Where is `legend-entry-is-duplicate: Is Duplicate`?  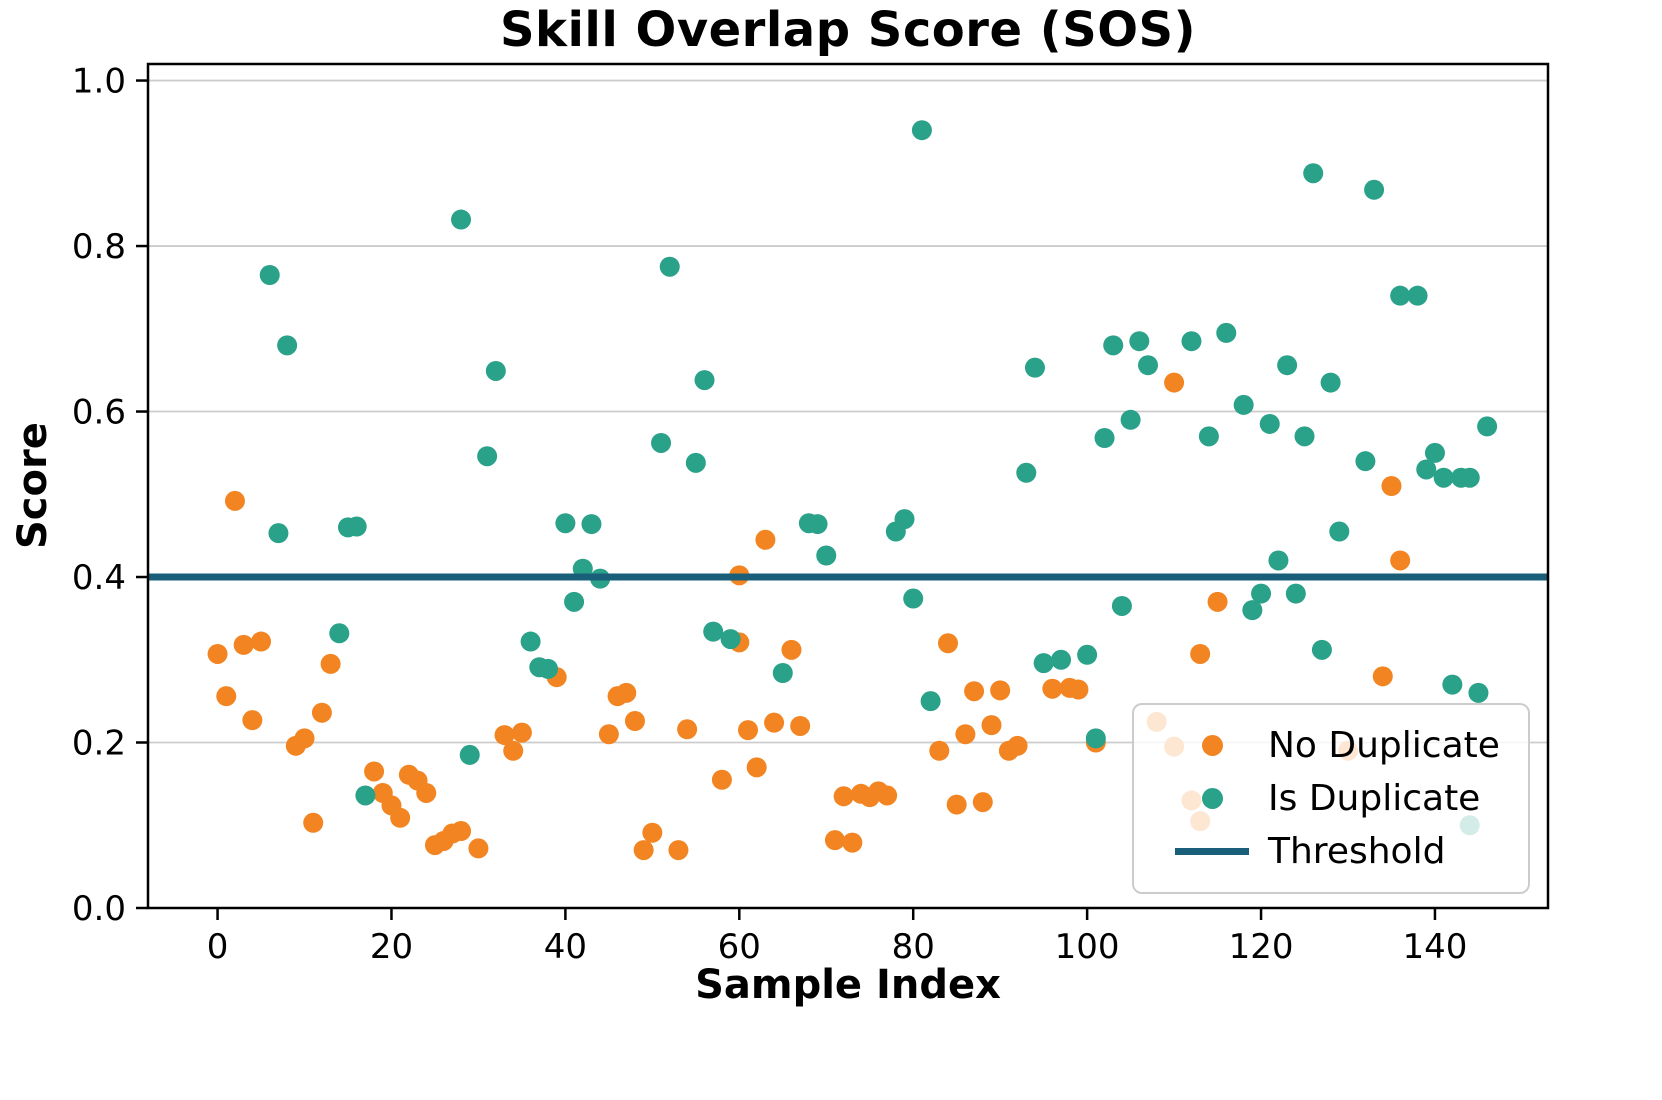
legend-entry-is-duplicate: Is Duplicate is located at coordinates (1349, 798).